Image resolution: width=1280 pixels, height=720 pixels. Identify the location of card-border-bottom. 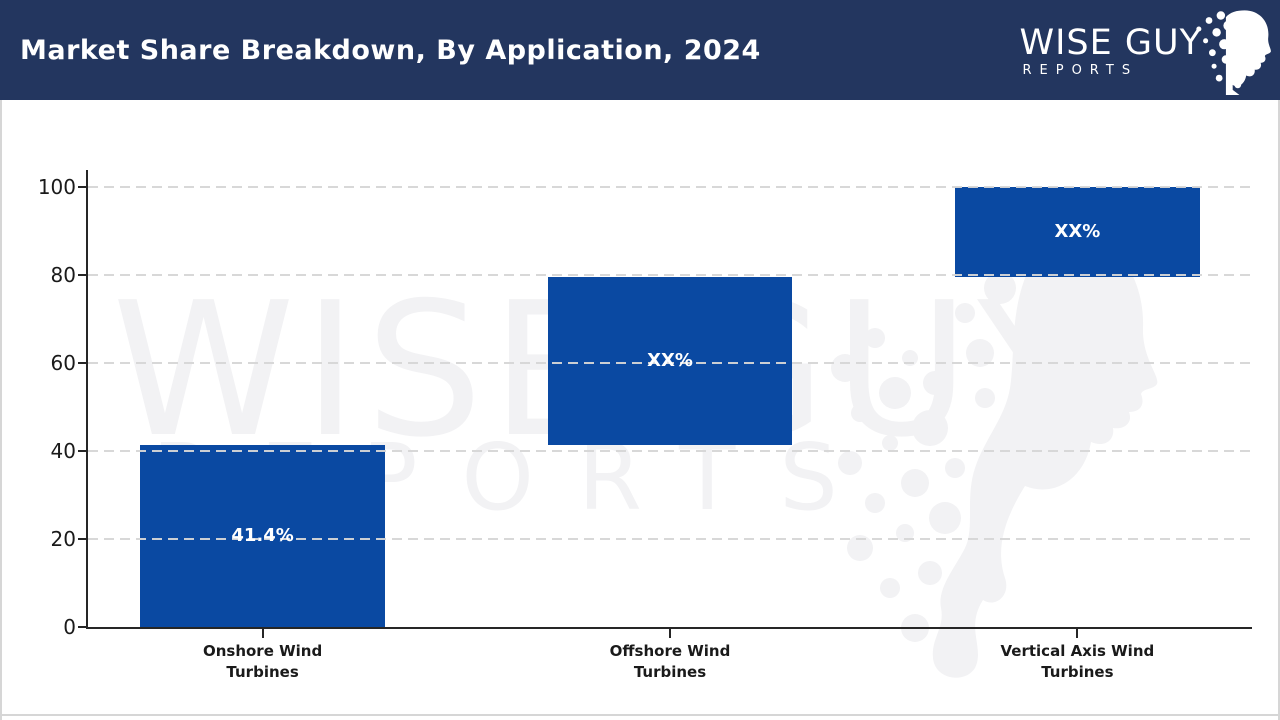
(640, 715).